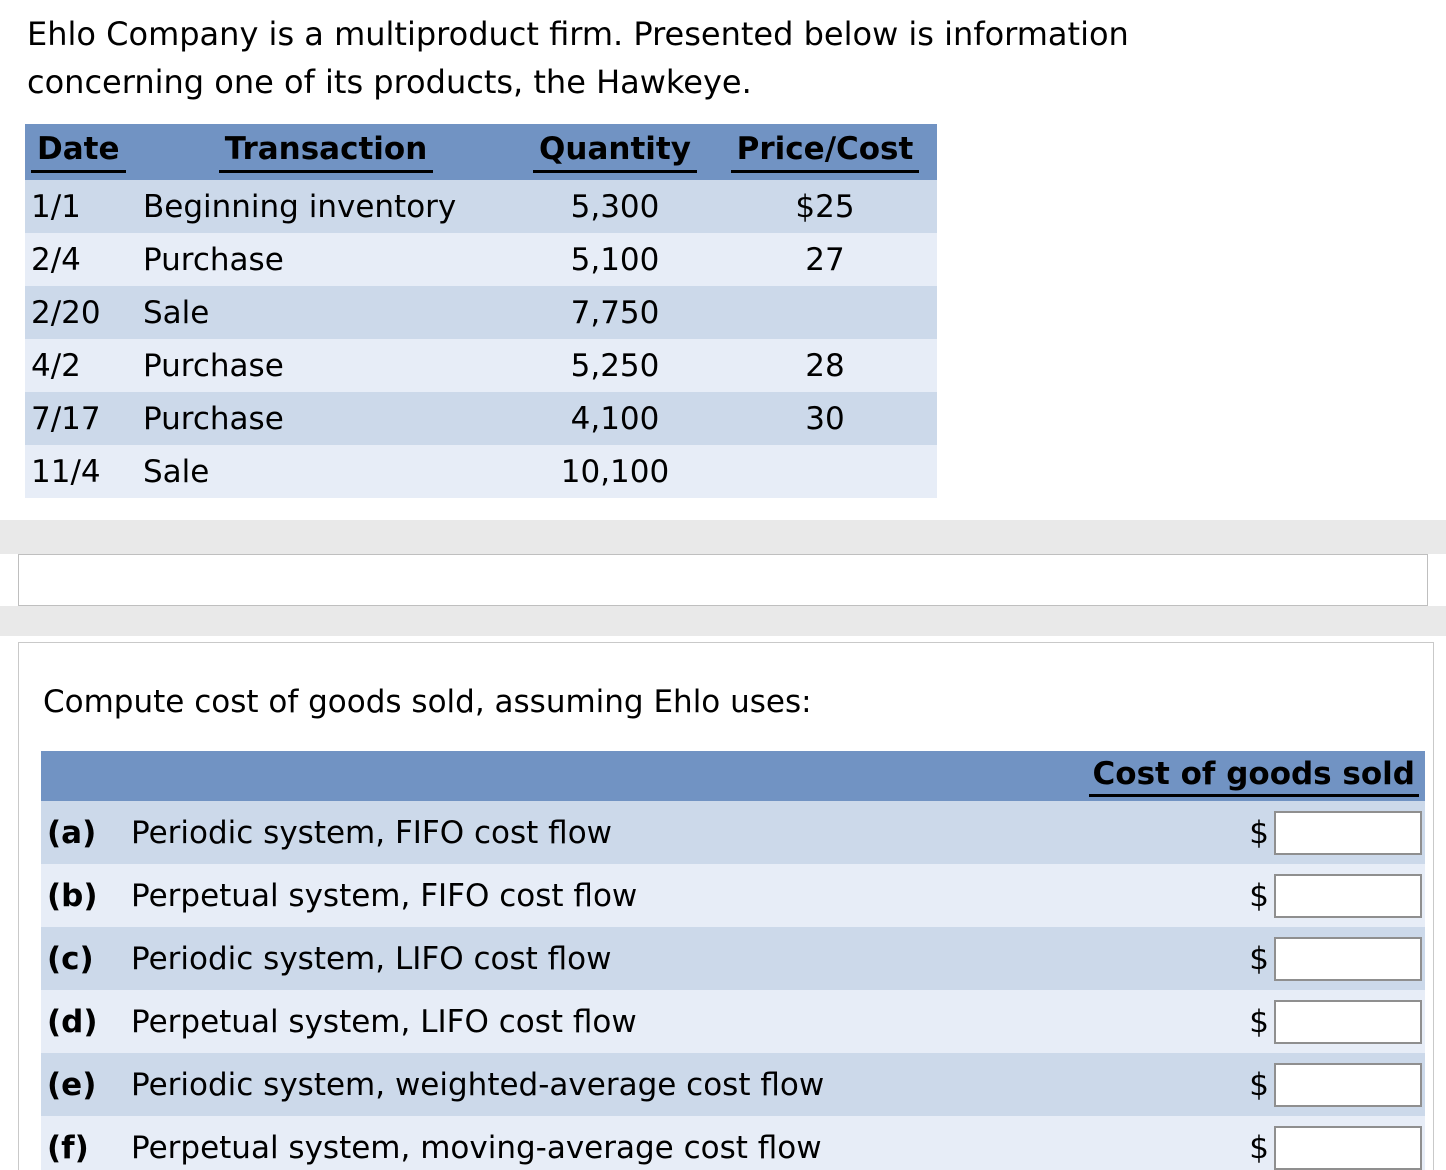 This screenshot has width=1446, height=1170. What do you see at coordinates (300, 206) in the screenshot?
I see `transaction-cell: Beginning inventory` at bounding box center [300, 206].